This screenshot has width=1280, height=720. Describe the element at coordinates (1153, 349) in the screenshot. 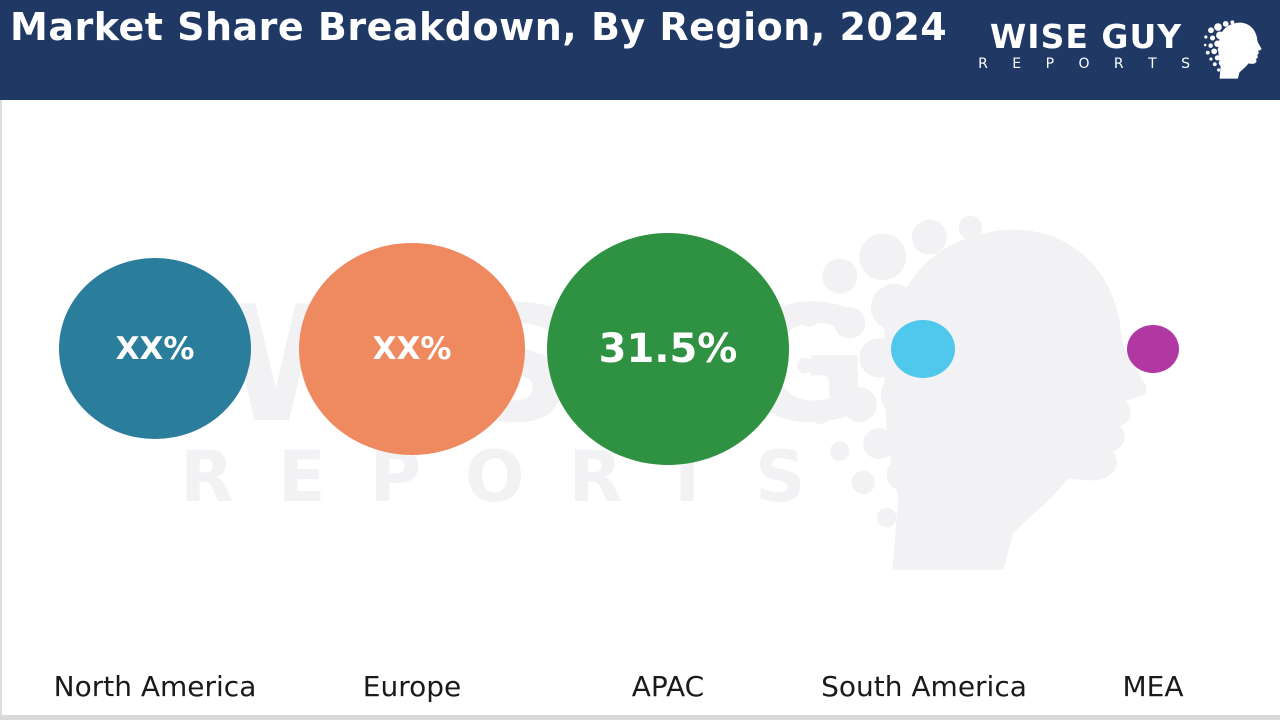

I see `bubble-mea` at that location.